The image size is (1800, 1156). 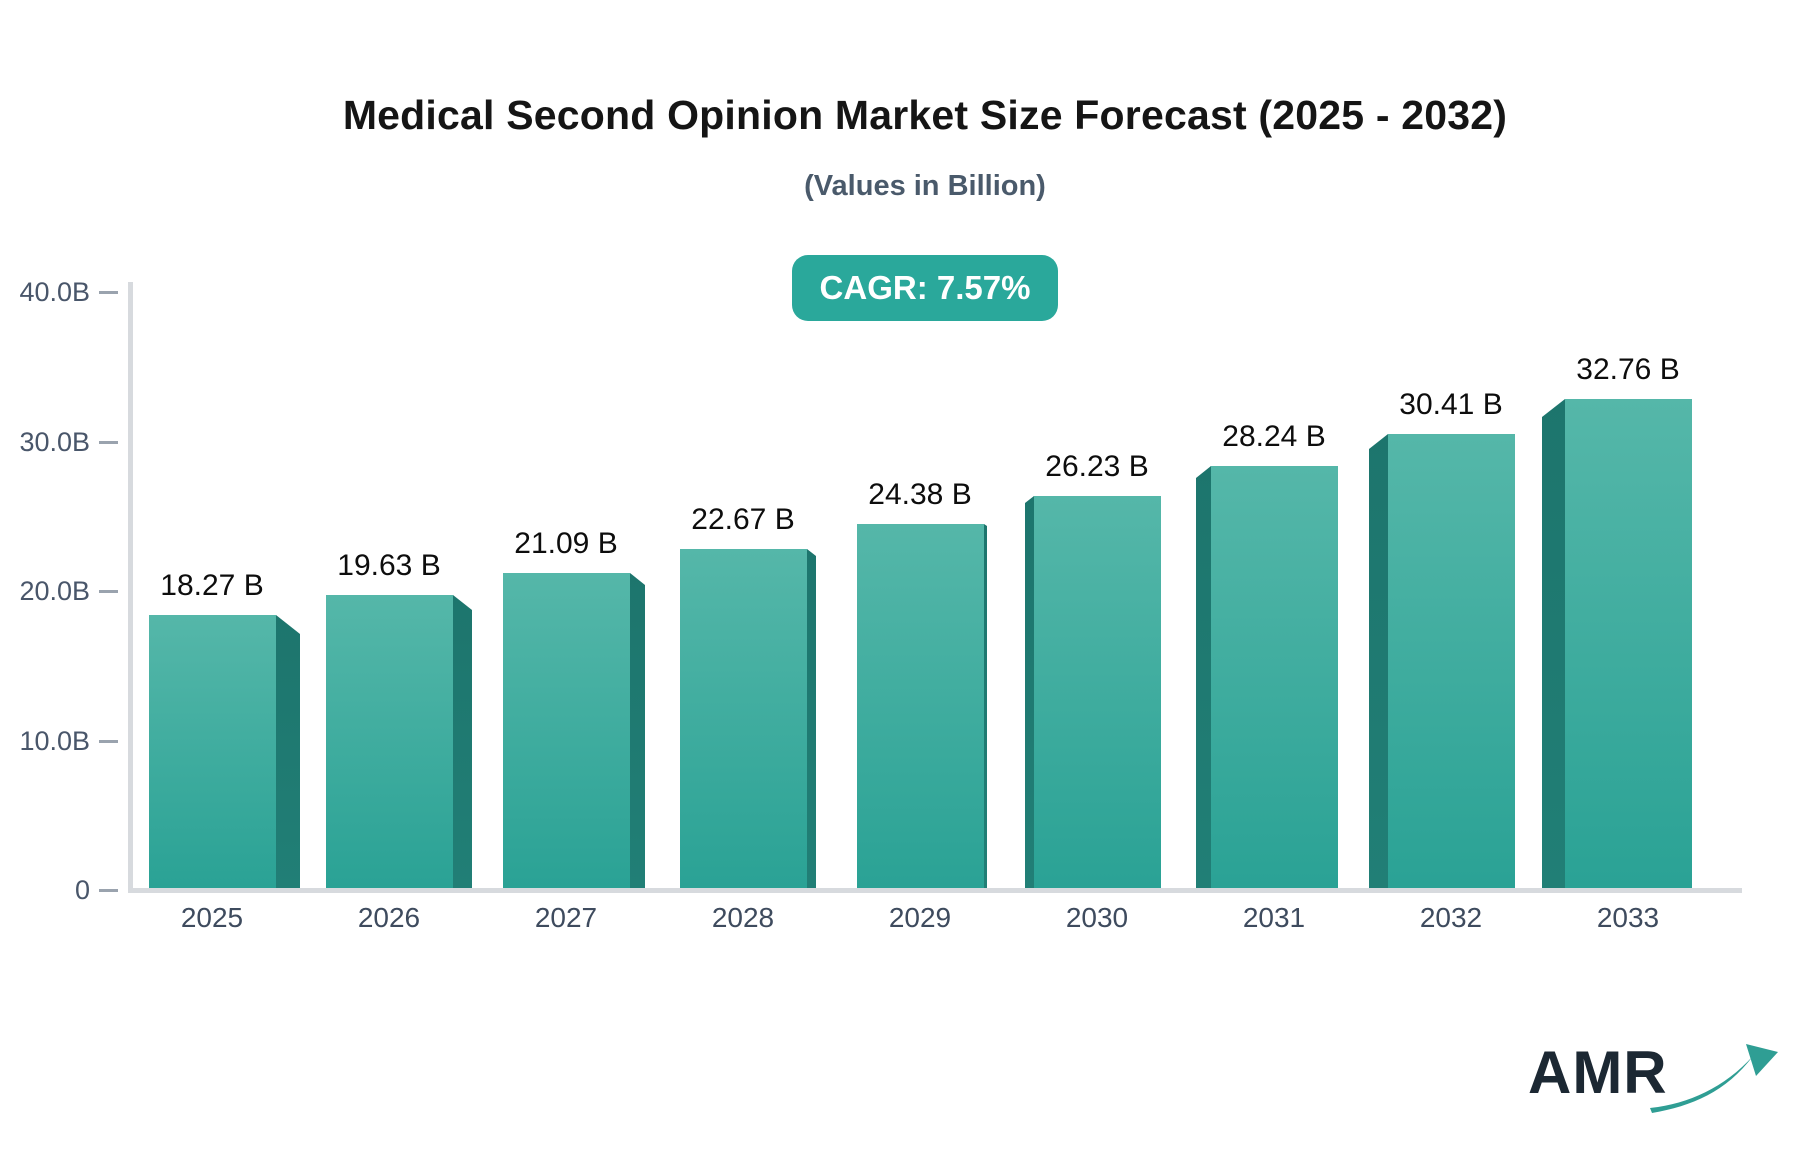 What do you see at coordinates (462, 741) in the screenshot?
I see `bar-side-2026` at bounding box center [462, 741].